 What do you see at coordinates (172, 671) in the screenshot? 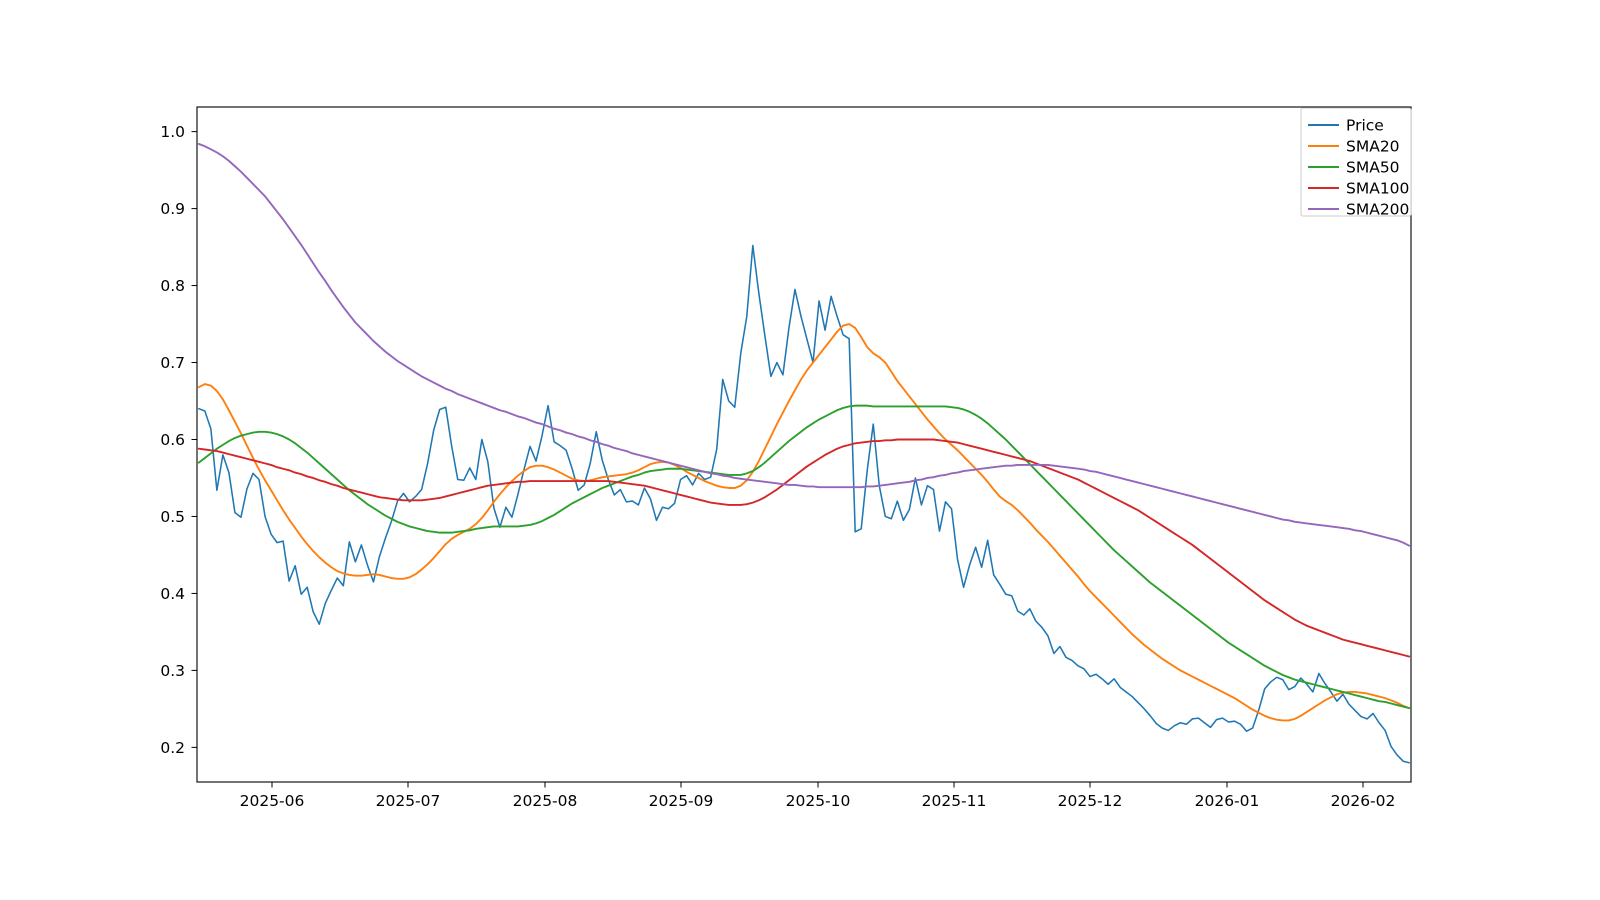
I see `y-tick-label: 0.3` at bounding box center [172, 671].